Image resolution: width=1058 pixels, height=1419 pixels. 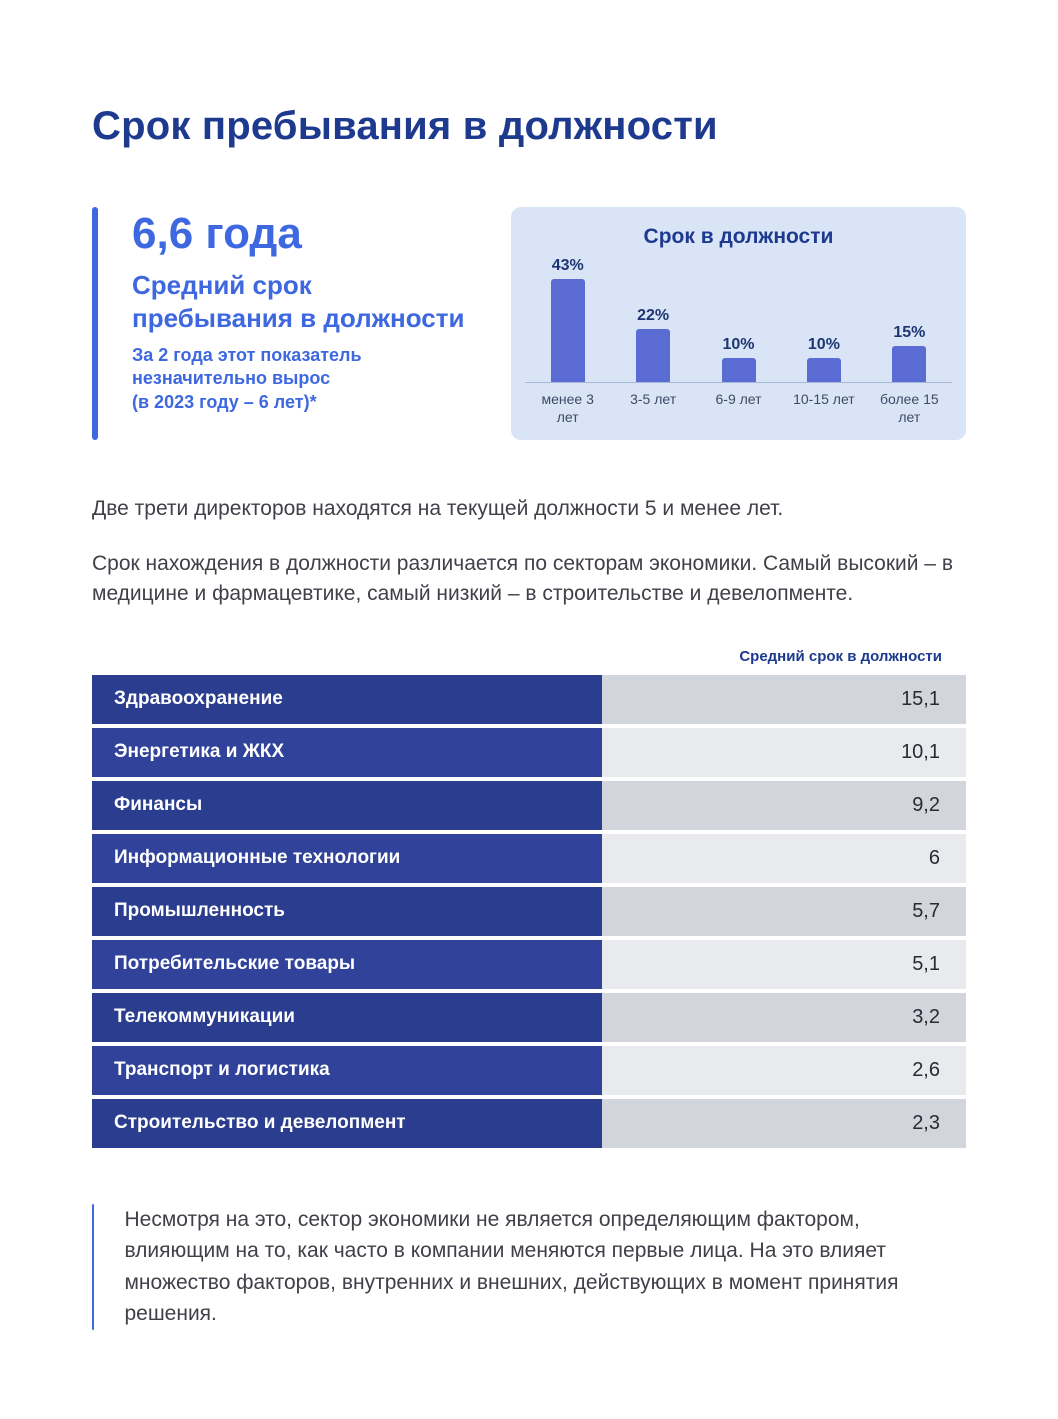 I want to click on bar-category-label: более 15 лет, so click(x=909, y=408).